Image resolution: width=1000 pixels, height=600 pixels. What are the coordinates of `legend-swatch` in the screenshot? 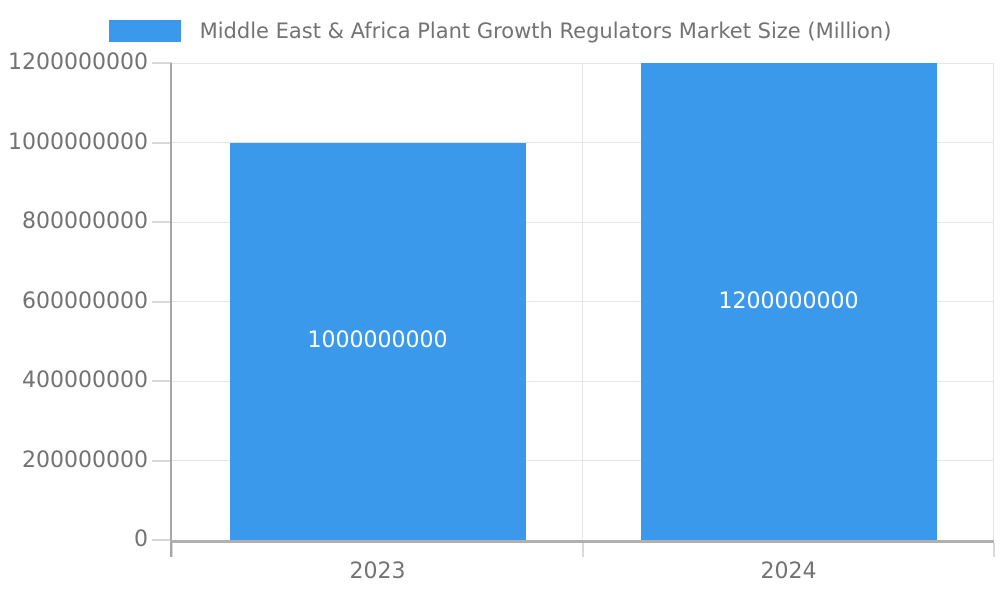 It's located at (144, 31).